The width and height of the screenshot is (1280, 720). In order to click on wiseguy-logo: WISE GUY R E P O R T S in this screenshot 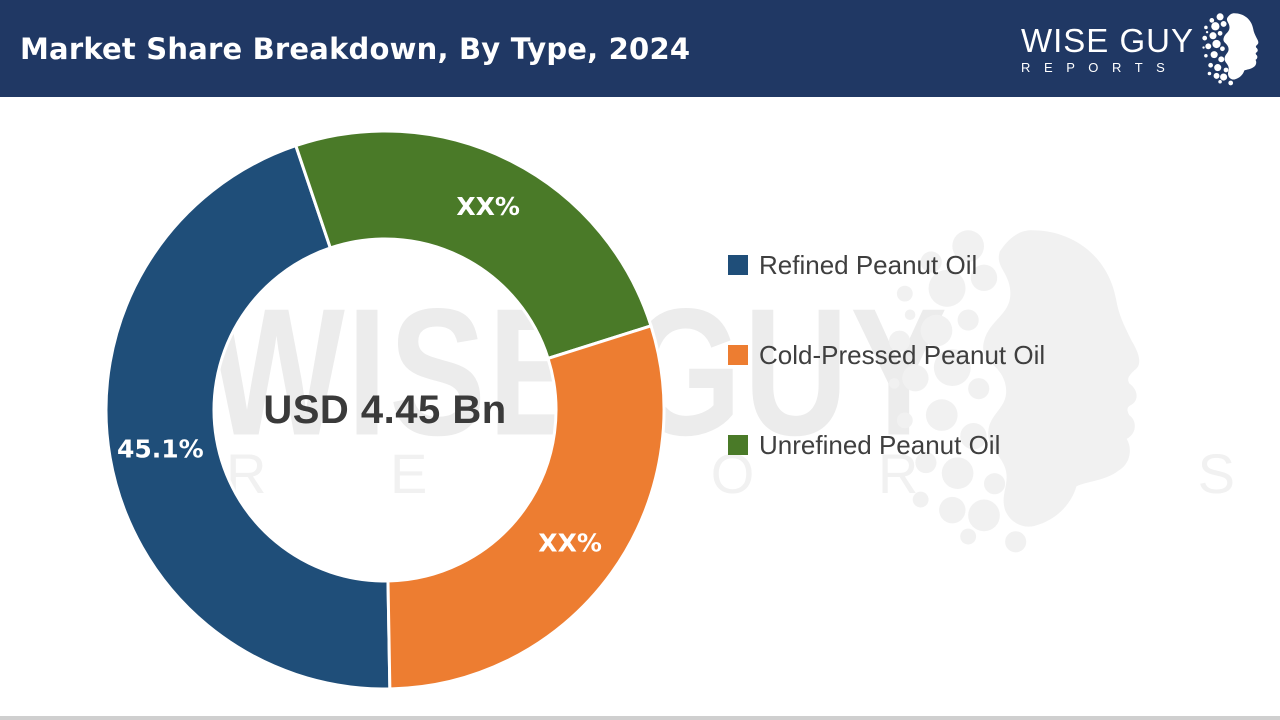, I will do `click(1141, 49)`.